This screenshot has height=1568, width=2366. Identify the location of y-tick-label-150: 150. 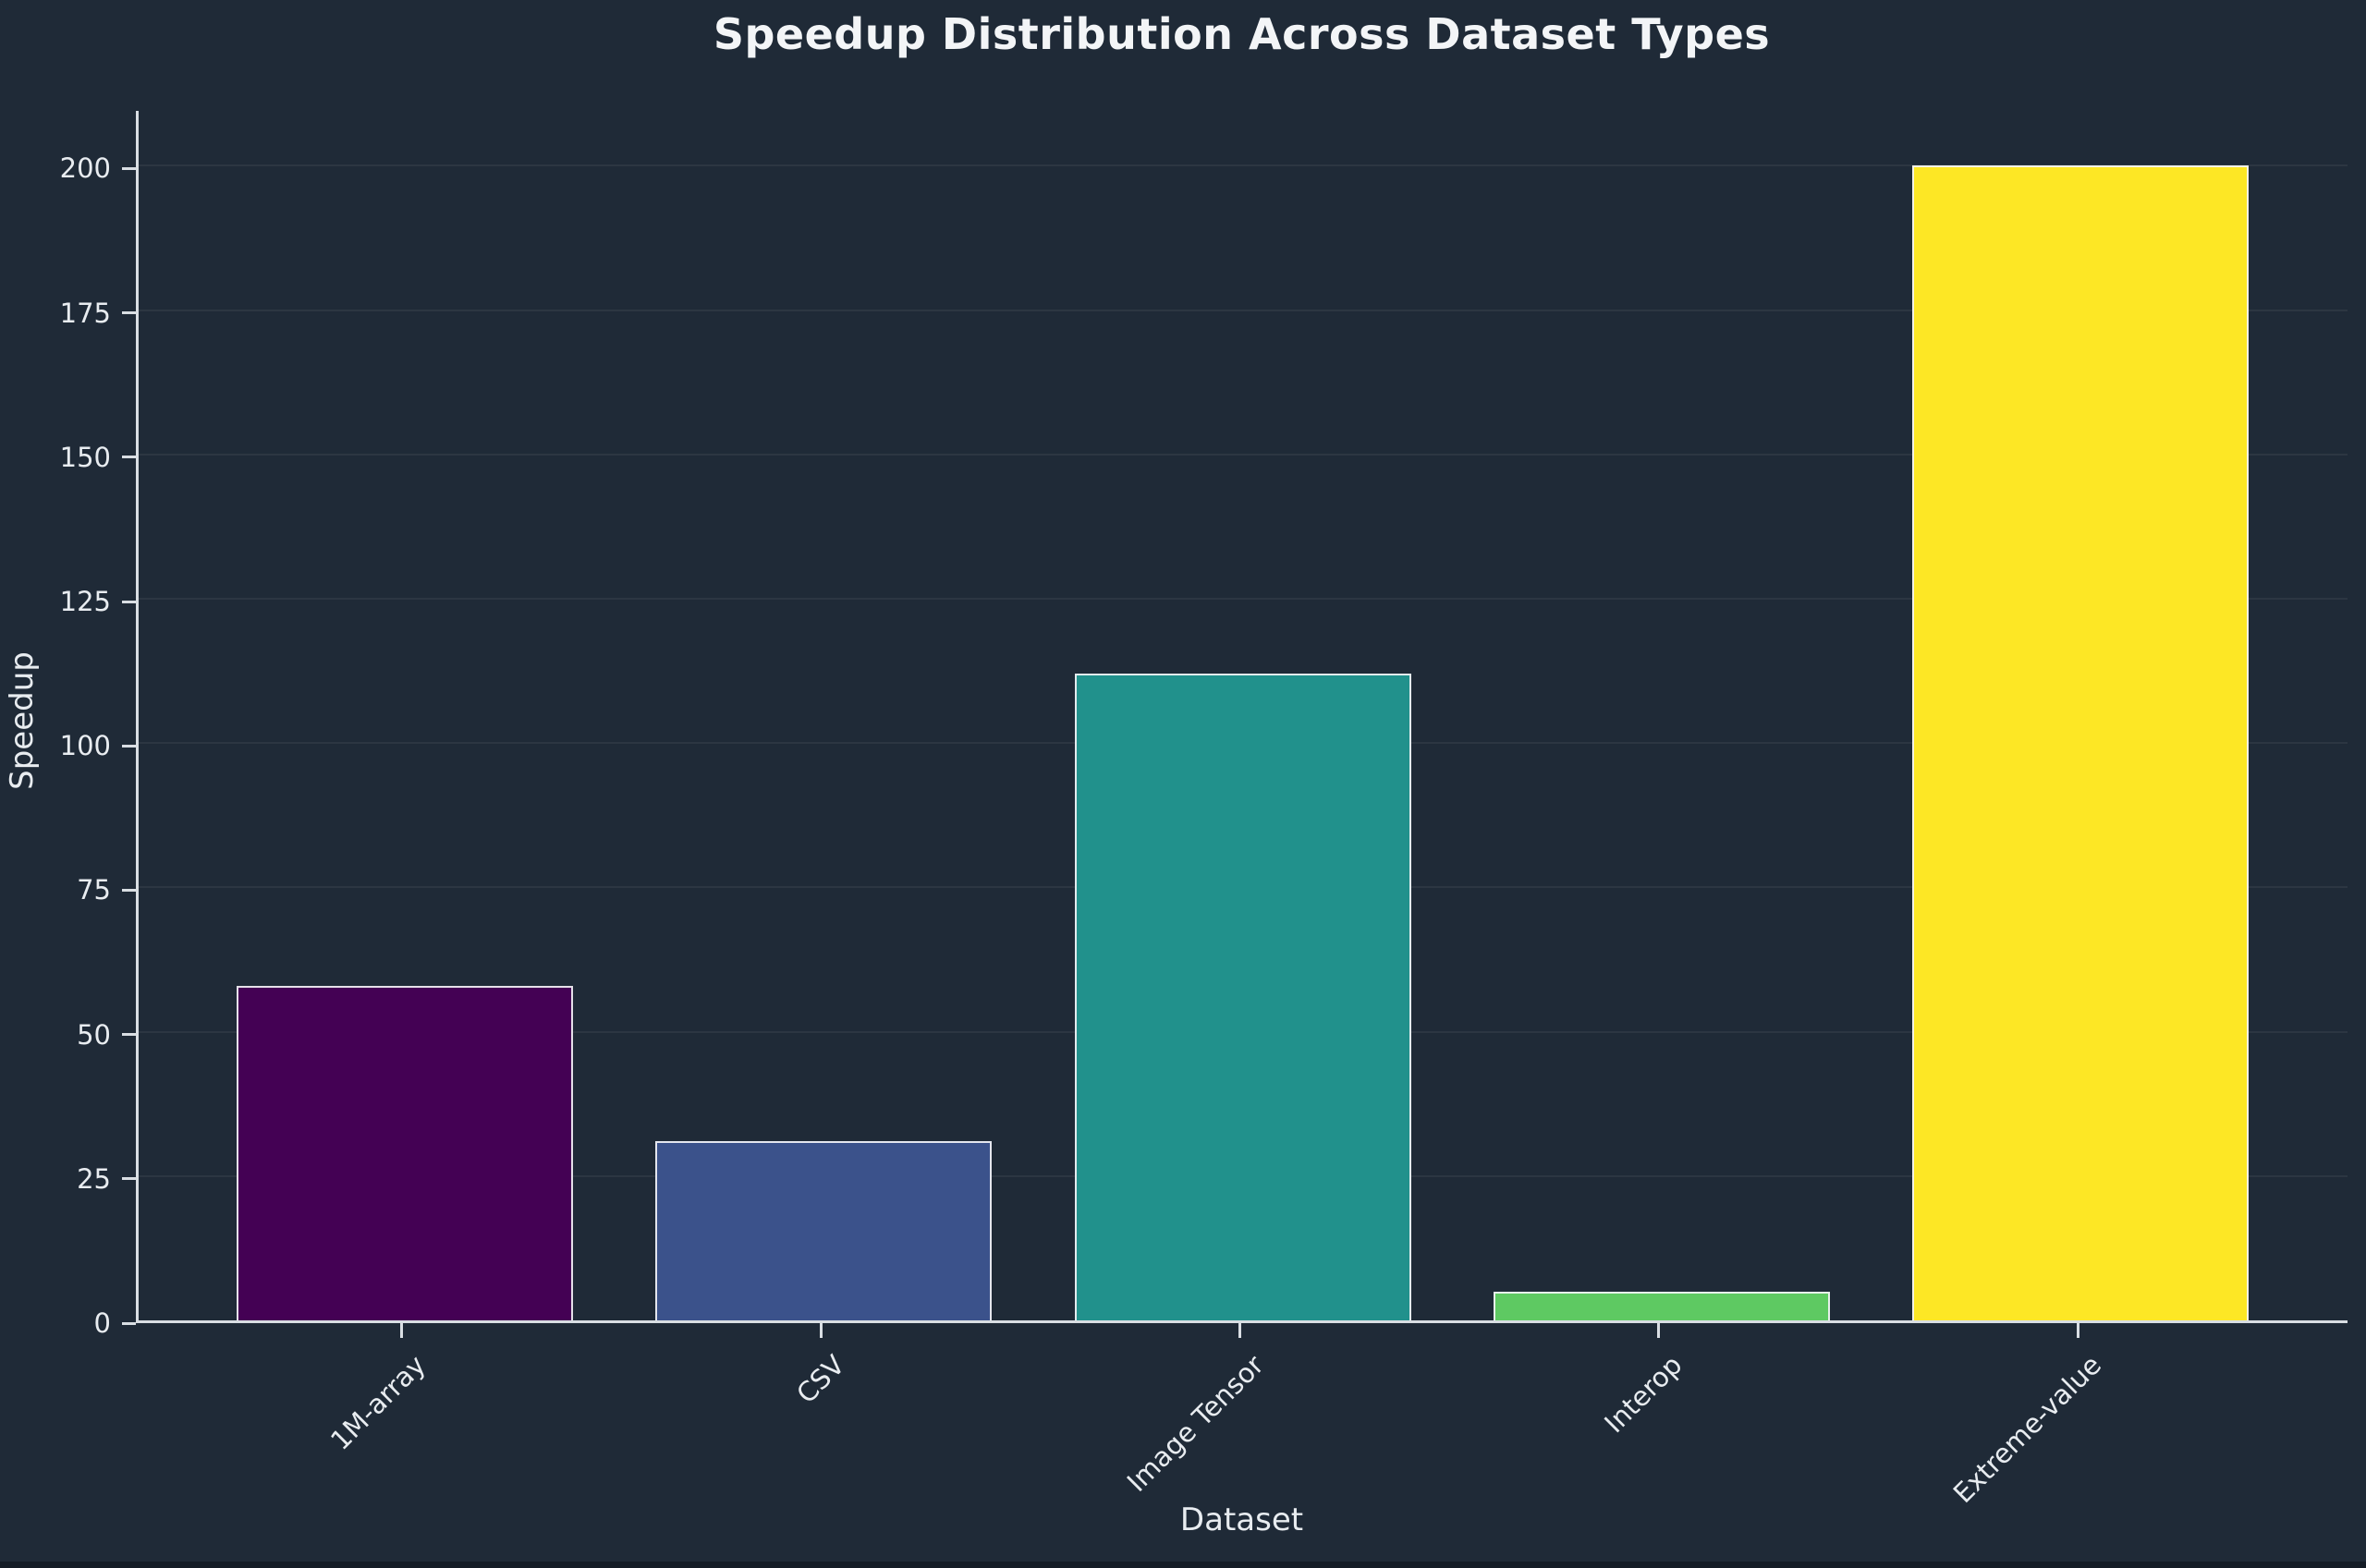
(85, 457).